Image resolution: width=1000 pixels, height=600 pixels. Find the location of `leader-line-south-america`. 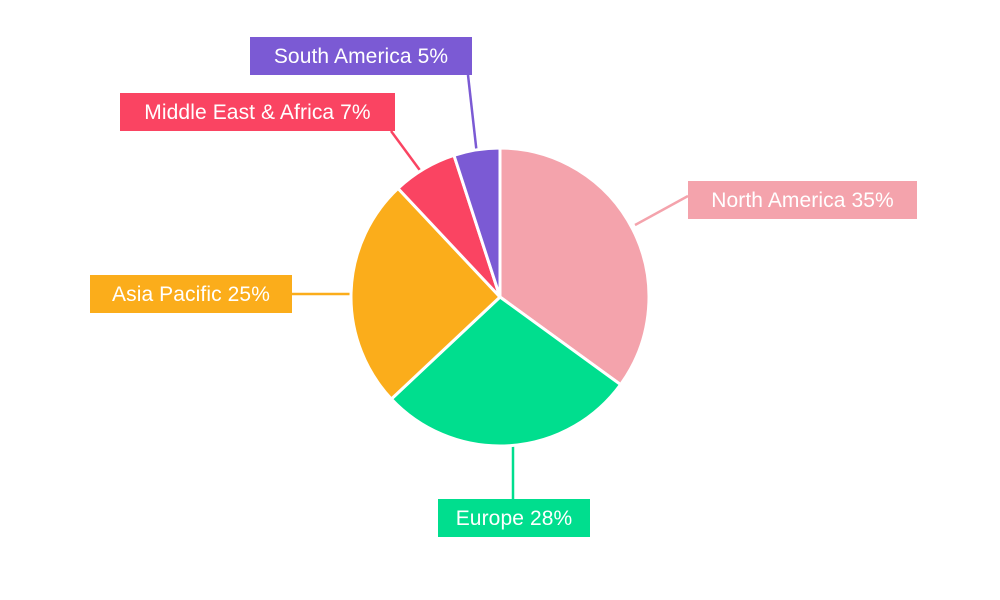

leader-line-south-america is located at coordinates (472, 115).